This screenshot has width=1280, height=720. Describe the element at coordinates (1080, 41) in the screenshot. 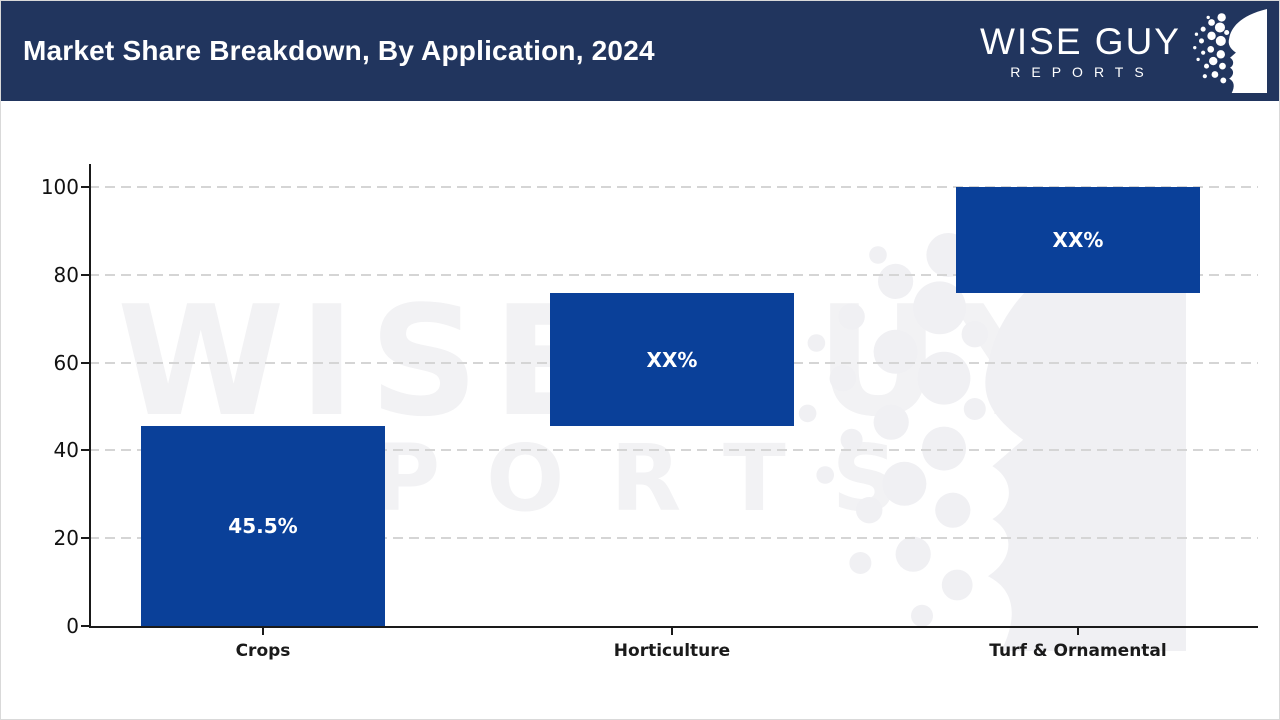

I see `brand-wordmark: WISE GUY` at that location.